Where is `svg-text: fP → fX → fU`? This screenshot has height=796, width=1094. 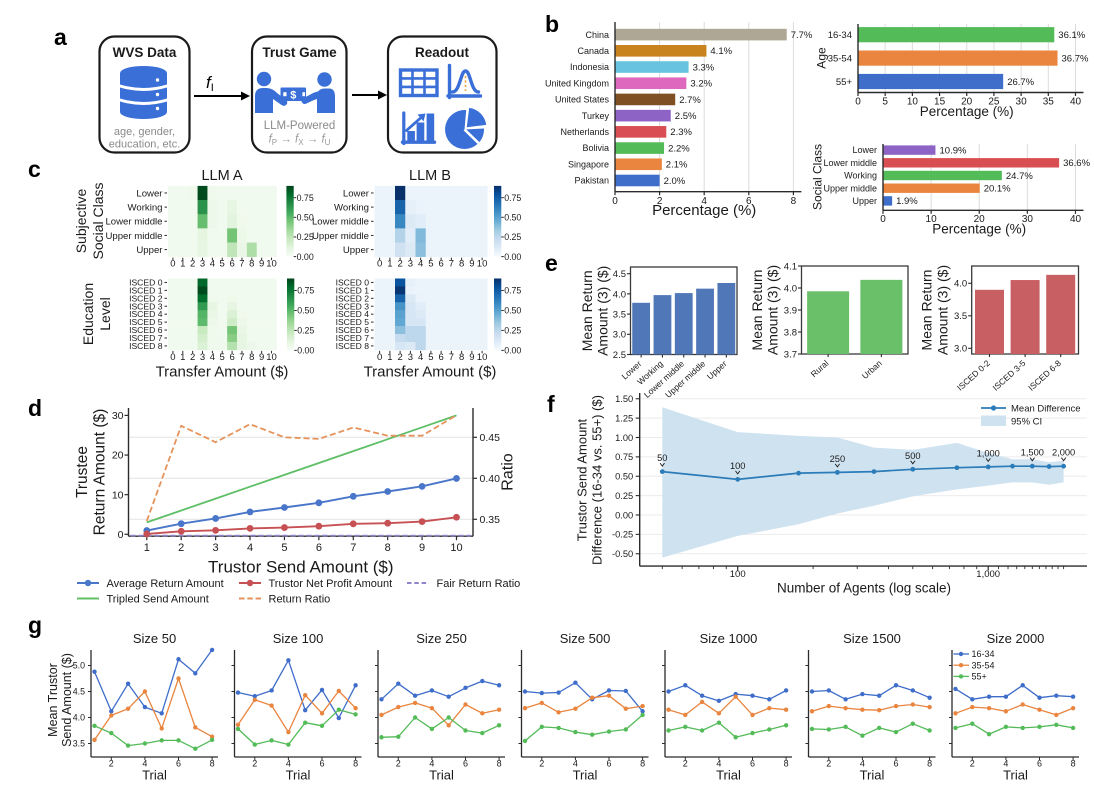 svg-text: fP → fX → fU is located at coordinates (300, 141).